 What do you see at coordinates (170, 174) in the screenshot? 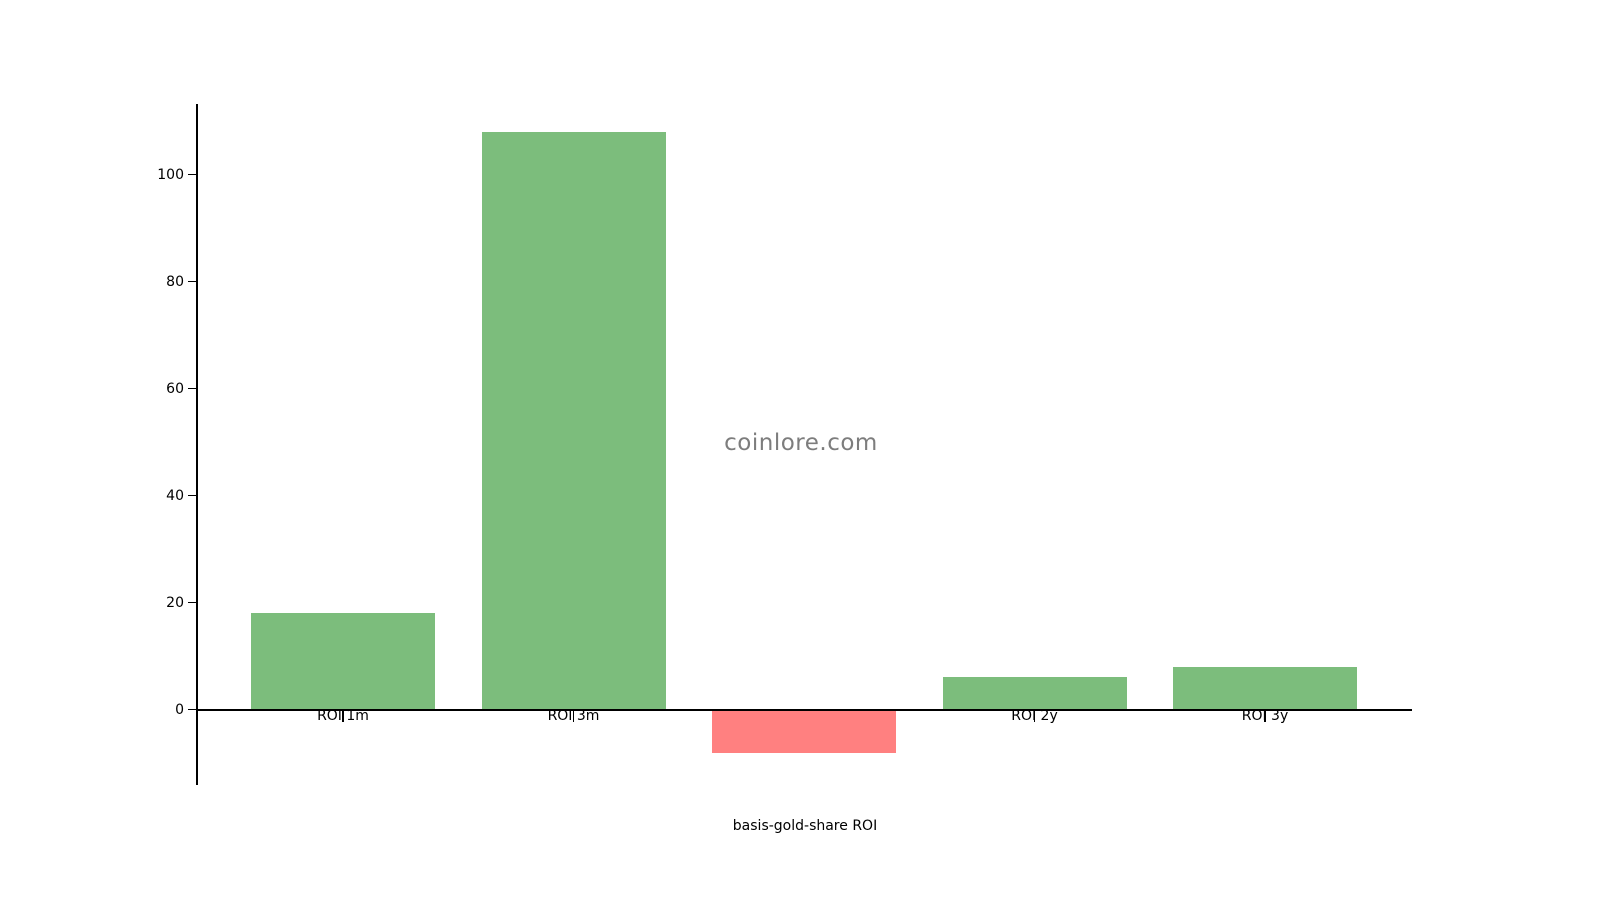
I see `y-tick-label: 100` at bounding box center [170, 174].